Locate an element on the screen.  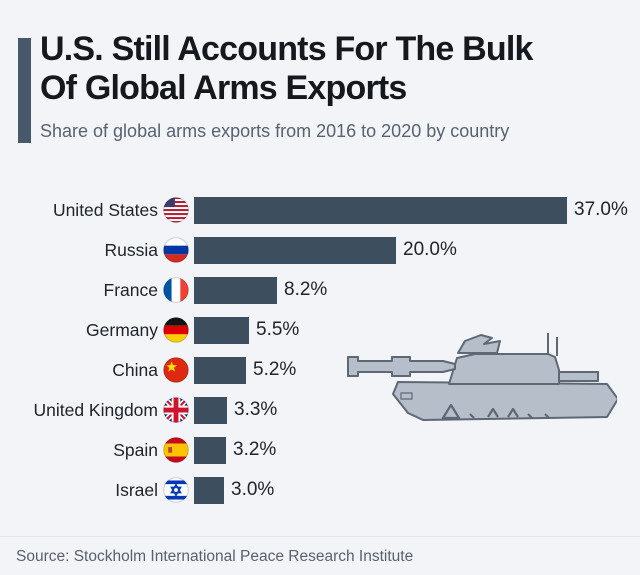
country-label: France is located at coordinates (130, 289).